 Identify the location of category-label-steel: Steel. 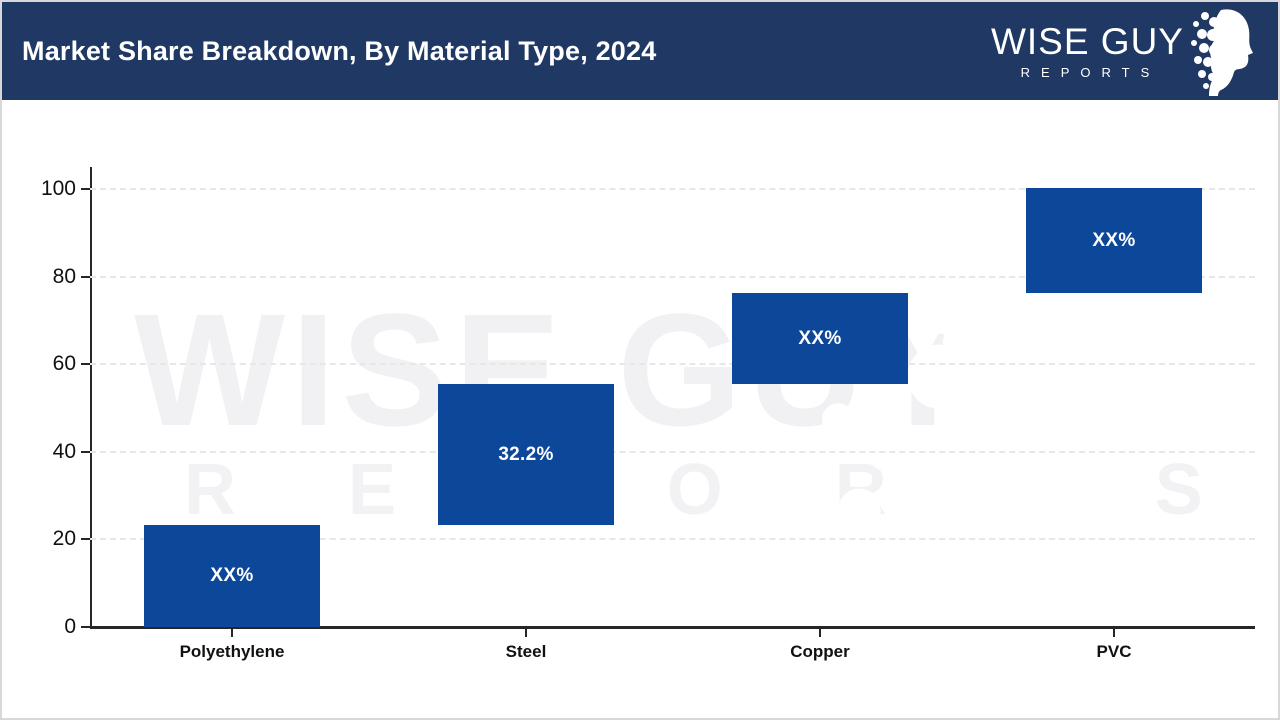
(526, 651).